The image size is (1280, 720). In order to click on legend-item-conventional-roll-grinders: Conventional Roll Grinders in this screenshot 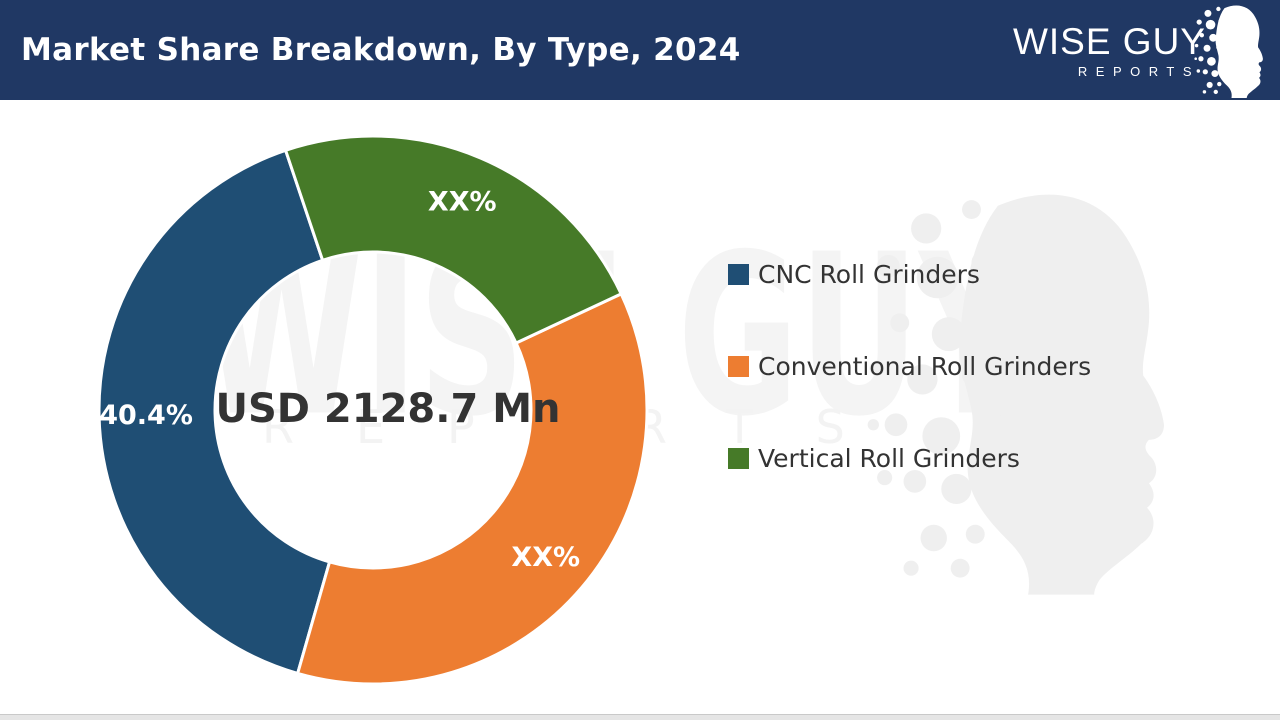, I will do `click(909, 366)`.